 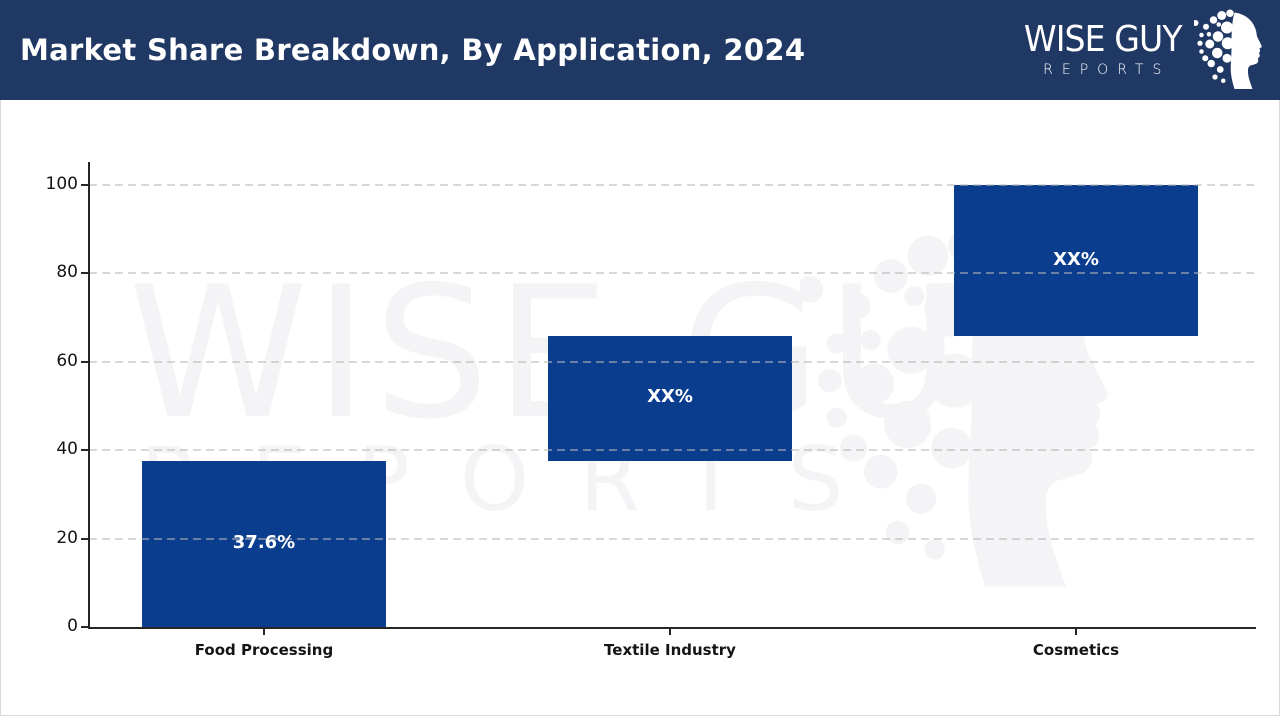 What do you see at coordinates (67, 537) in the screenshot?
I see `y-tick-label: 20` at bounding box center [67, 537].